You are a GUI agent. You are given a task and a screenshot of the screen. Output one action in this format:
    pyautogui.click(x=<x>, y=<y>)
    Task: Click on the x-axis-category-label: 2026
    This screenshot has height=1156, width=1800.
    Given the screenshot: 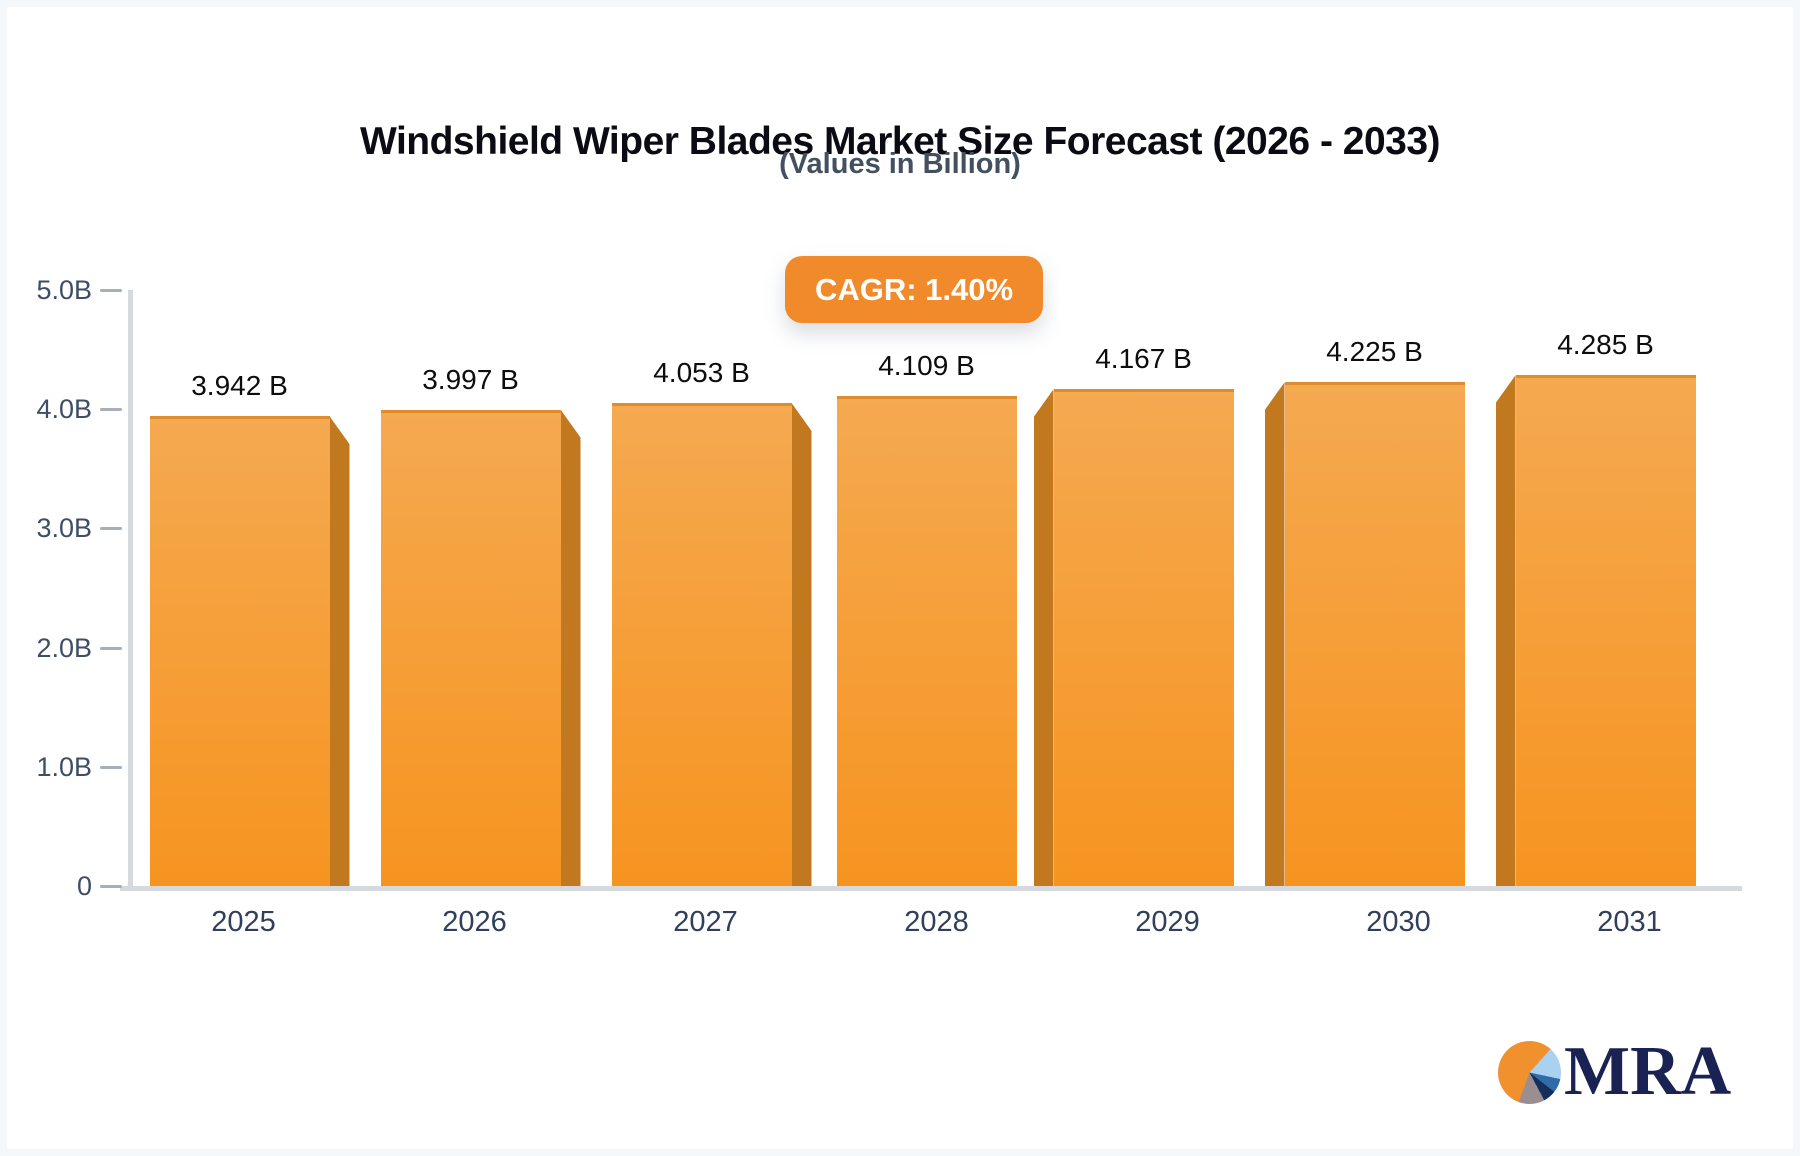 What is the action you would take?
    pyautogui.click(x=474, y=922)
    